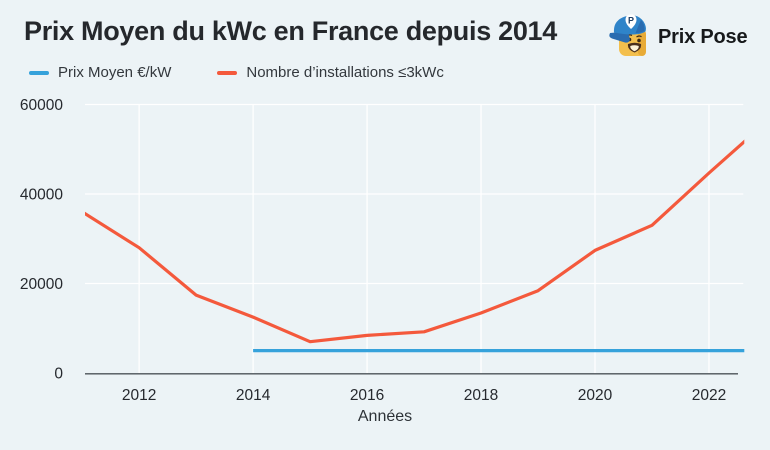 This screenshot has height=450, width=770. What do you see at coordinates (634, 48) in the screenshot?
I see `logo-mouth` at bounding box center [634, 48].